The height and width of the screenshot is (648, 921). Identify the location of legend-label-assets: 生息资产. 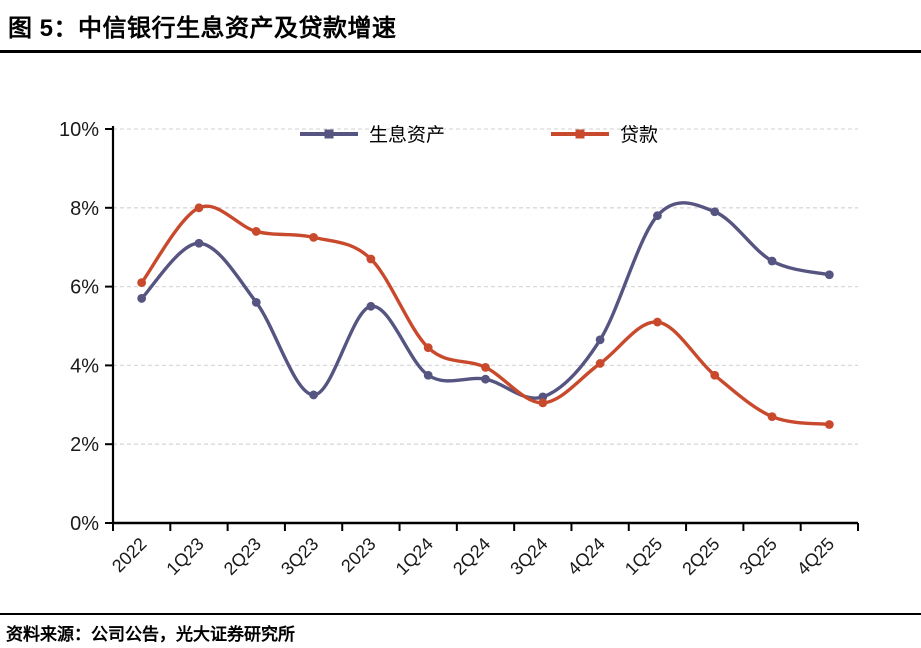
(407, 135).